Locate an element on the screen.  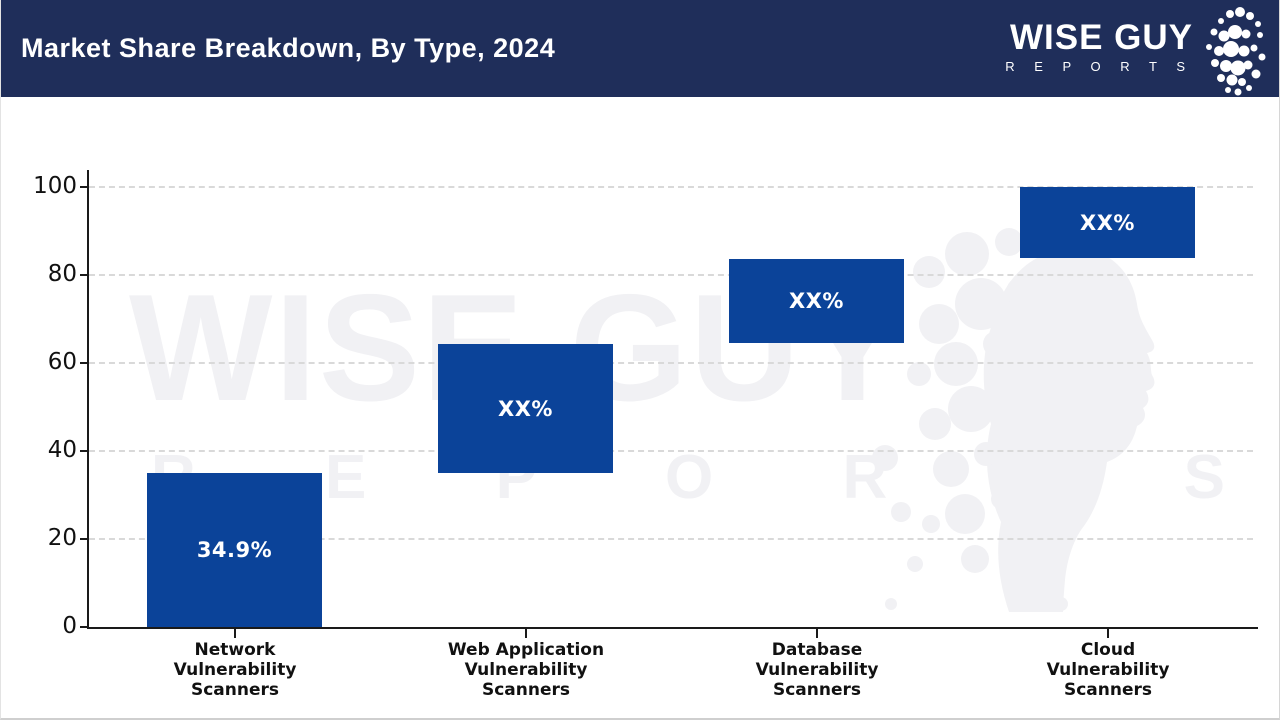
y-tick-label-60: 60 is located at coordinates (62, 362).